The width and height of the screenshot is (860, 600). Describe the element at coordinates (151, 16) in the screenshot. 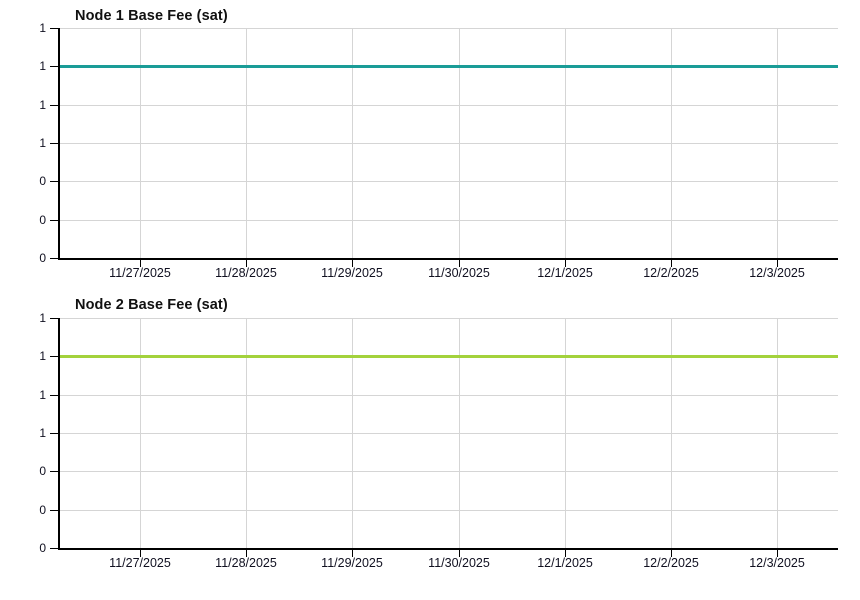

I see `chart-title-node1: Node 1 Base Fee (sat)` at that location.